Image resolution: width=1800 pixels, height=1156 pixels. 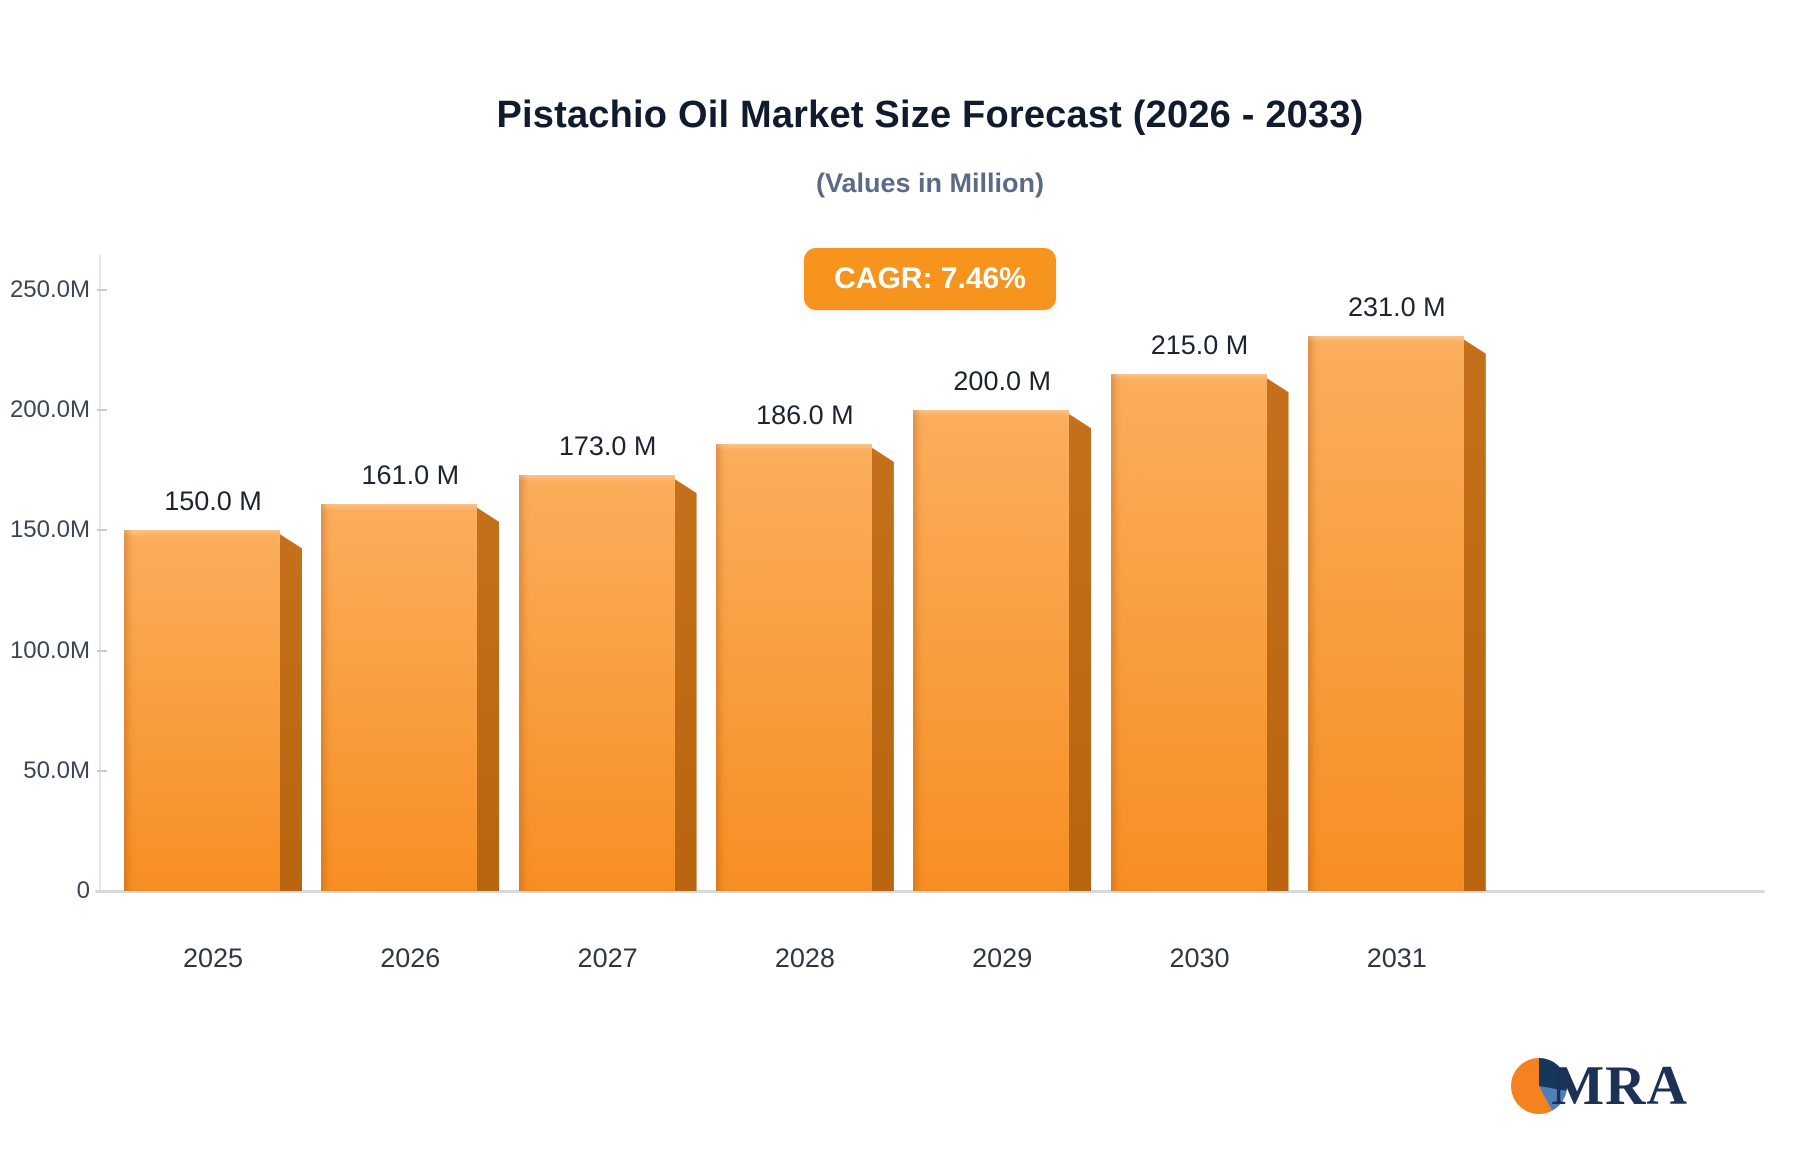 What do you see at coordinates (930, 891) in the screenshot?
I see `x-axis-baseline` at bounding box center [930, 891].